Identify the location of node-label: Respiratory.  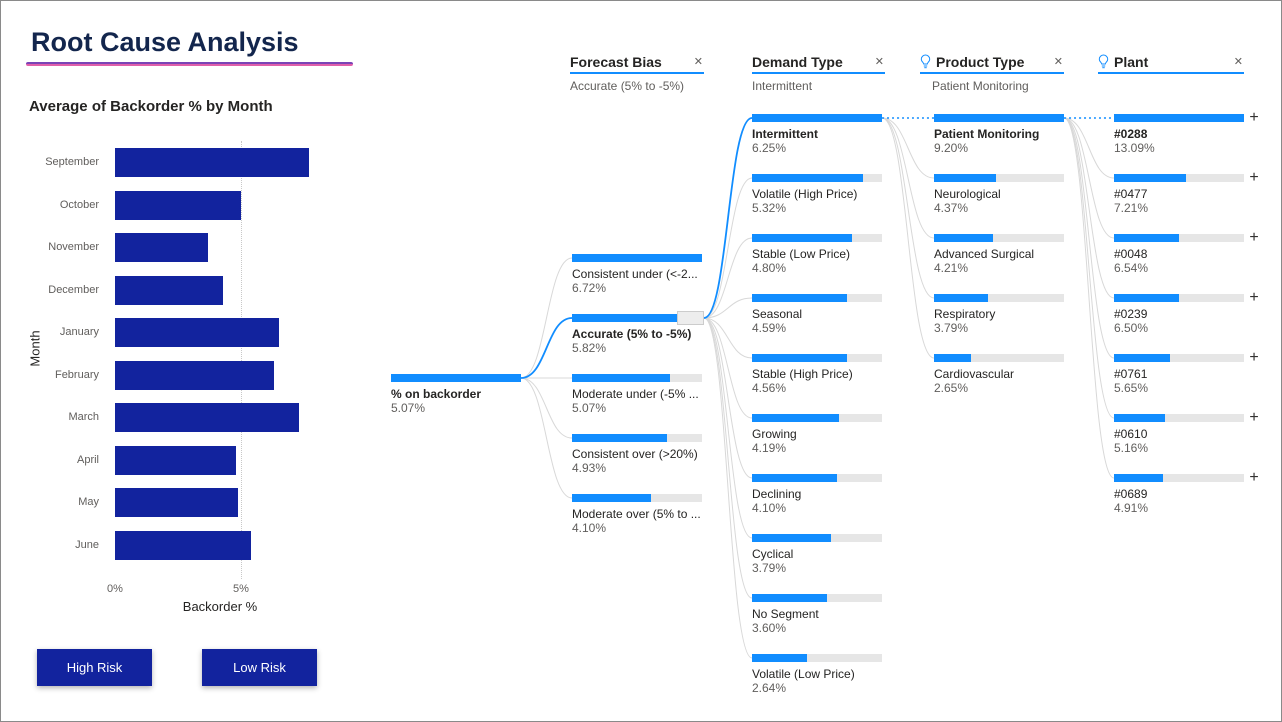
(965, 314).